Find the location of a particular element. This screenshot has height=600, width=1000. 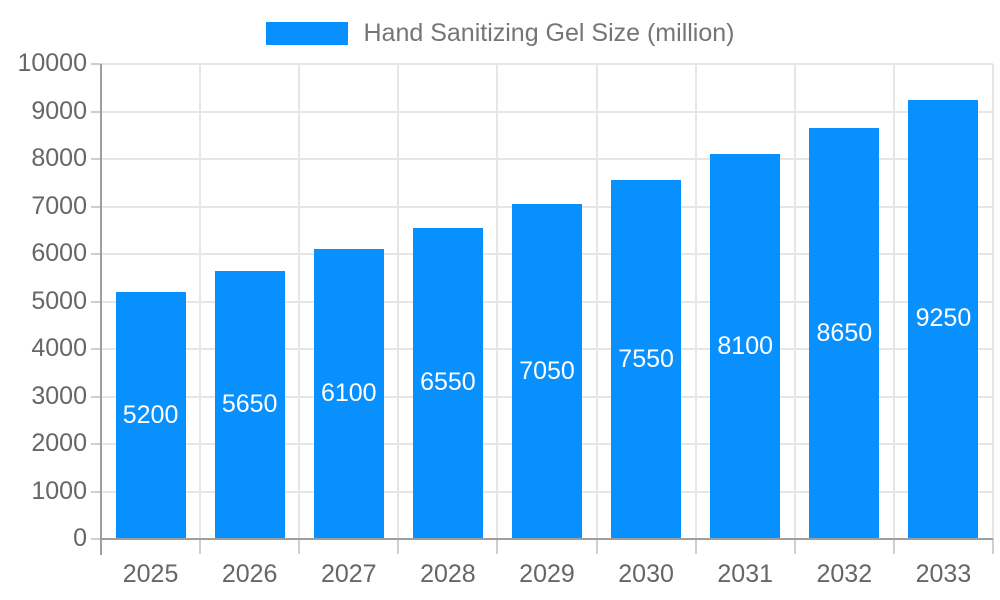

y-axis-tick-label: 10000 is located at coordinates (52, 63).